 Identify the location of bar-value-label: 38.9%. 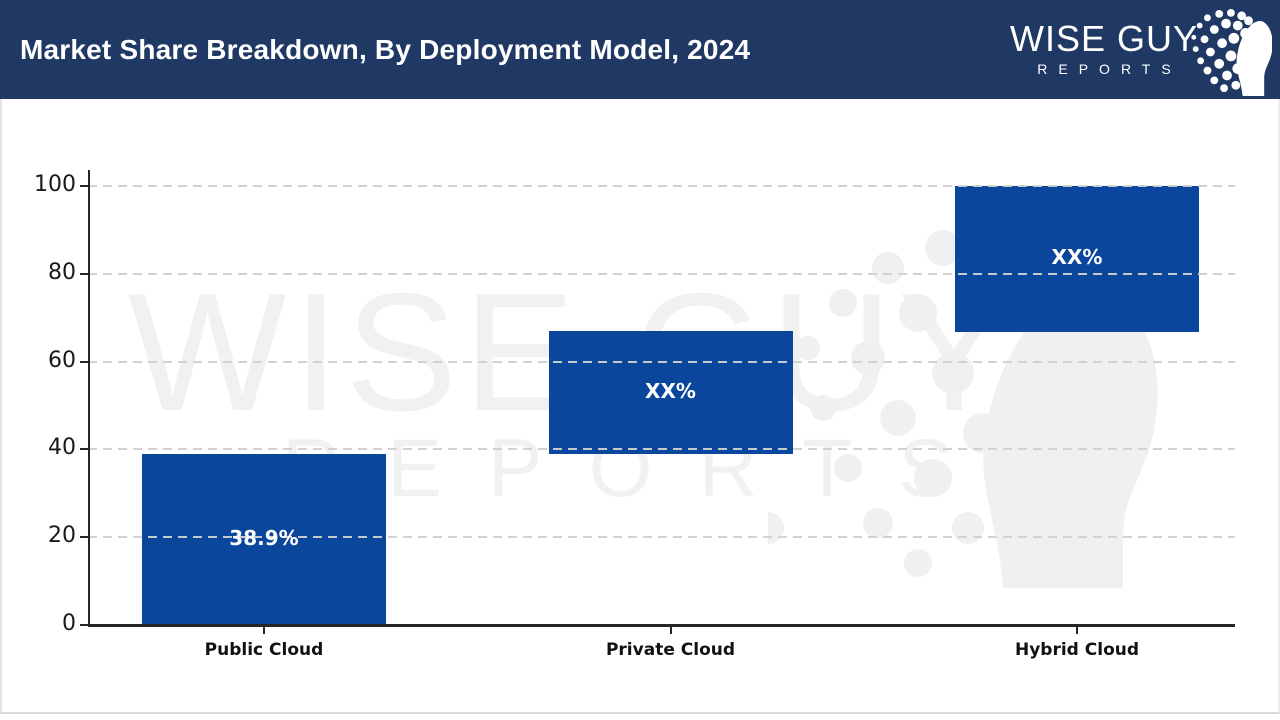
(264, 537).